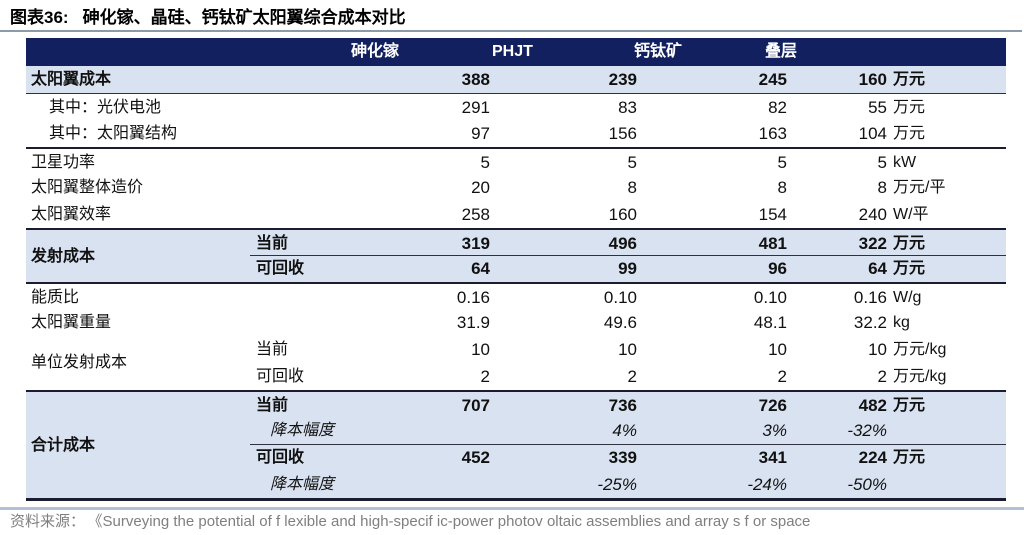 The height and width of the screenshot is (535, 1024). What do you see at coordinates (511, 31) in the screenshot?
I see `title-divider` at bounding box center [511, 31].